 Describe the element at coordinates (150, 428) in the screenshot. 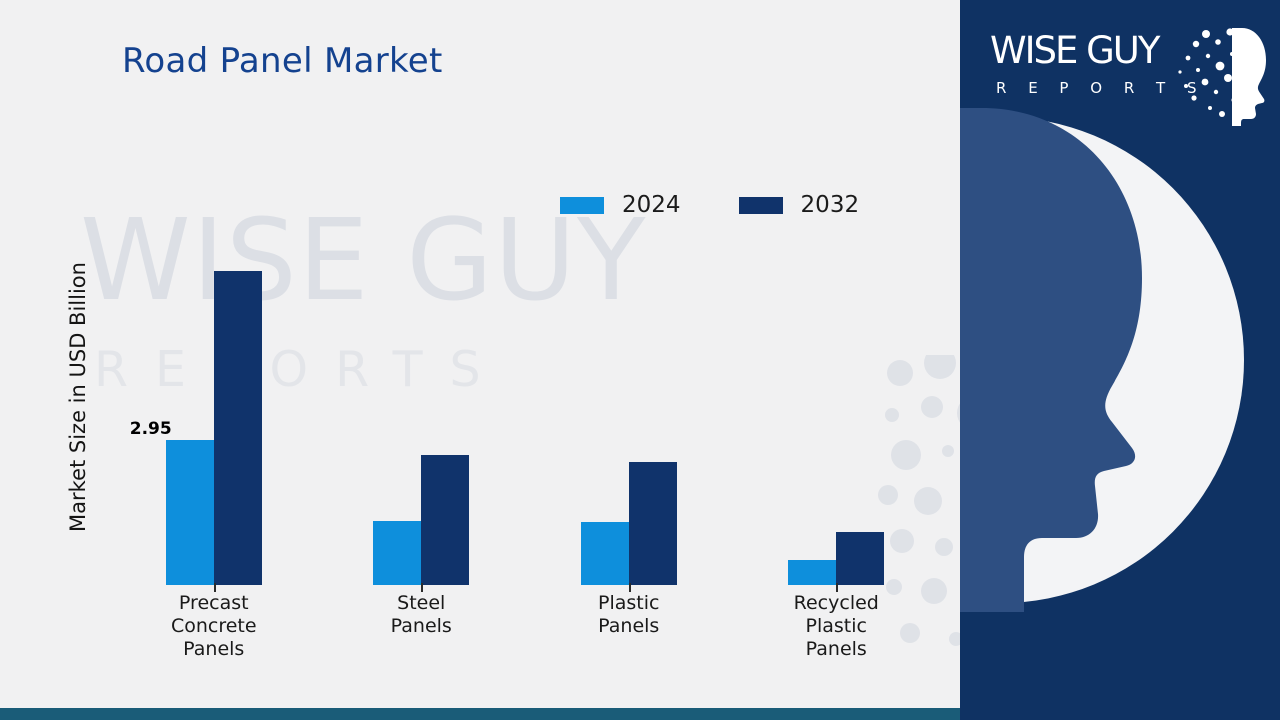

I see `bar-value-label: 2.95` at that location.